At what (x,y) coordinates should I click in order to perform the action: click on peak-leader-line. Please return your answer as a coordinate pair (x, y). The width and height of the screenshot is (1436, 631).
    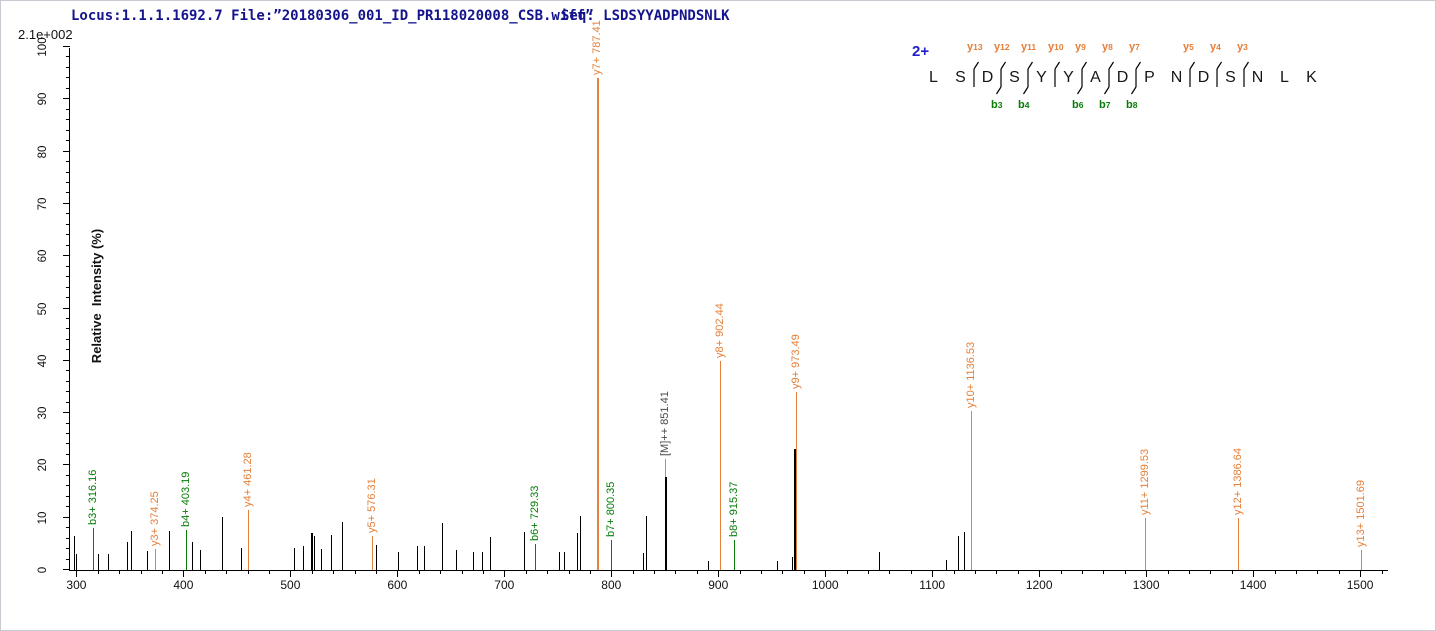
    Looking at the image, I should click on (666, 467).